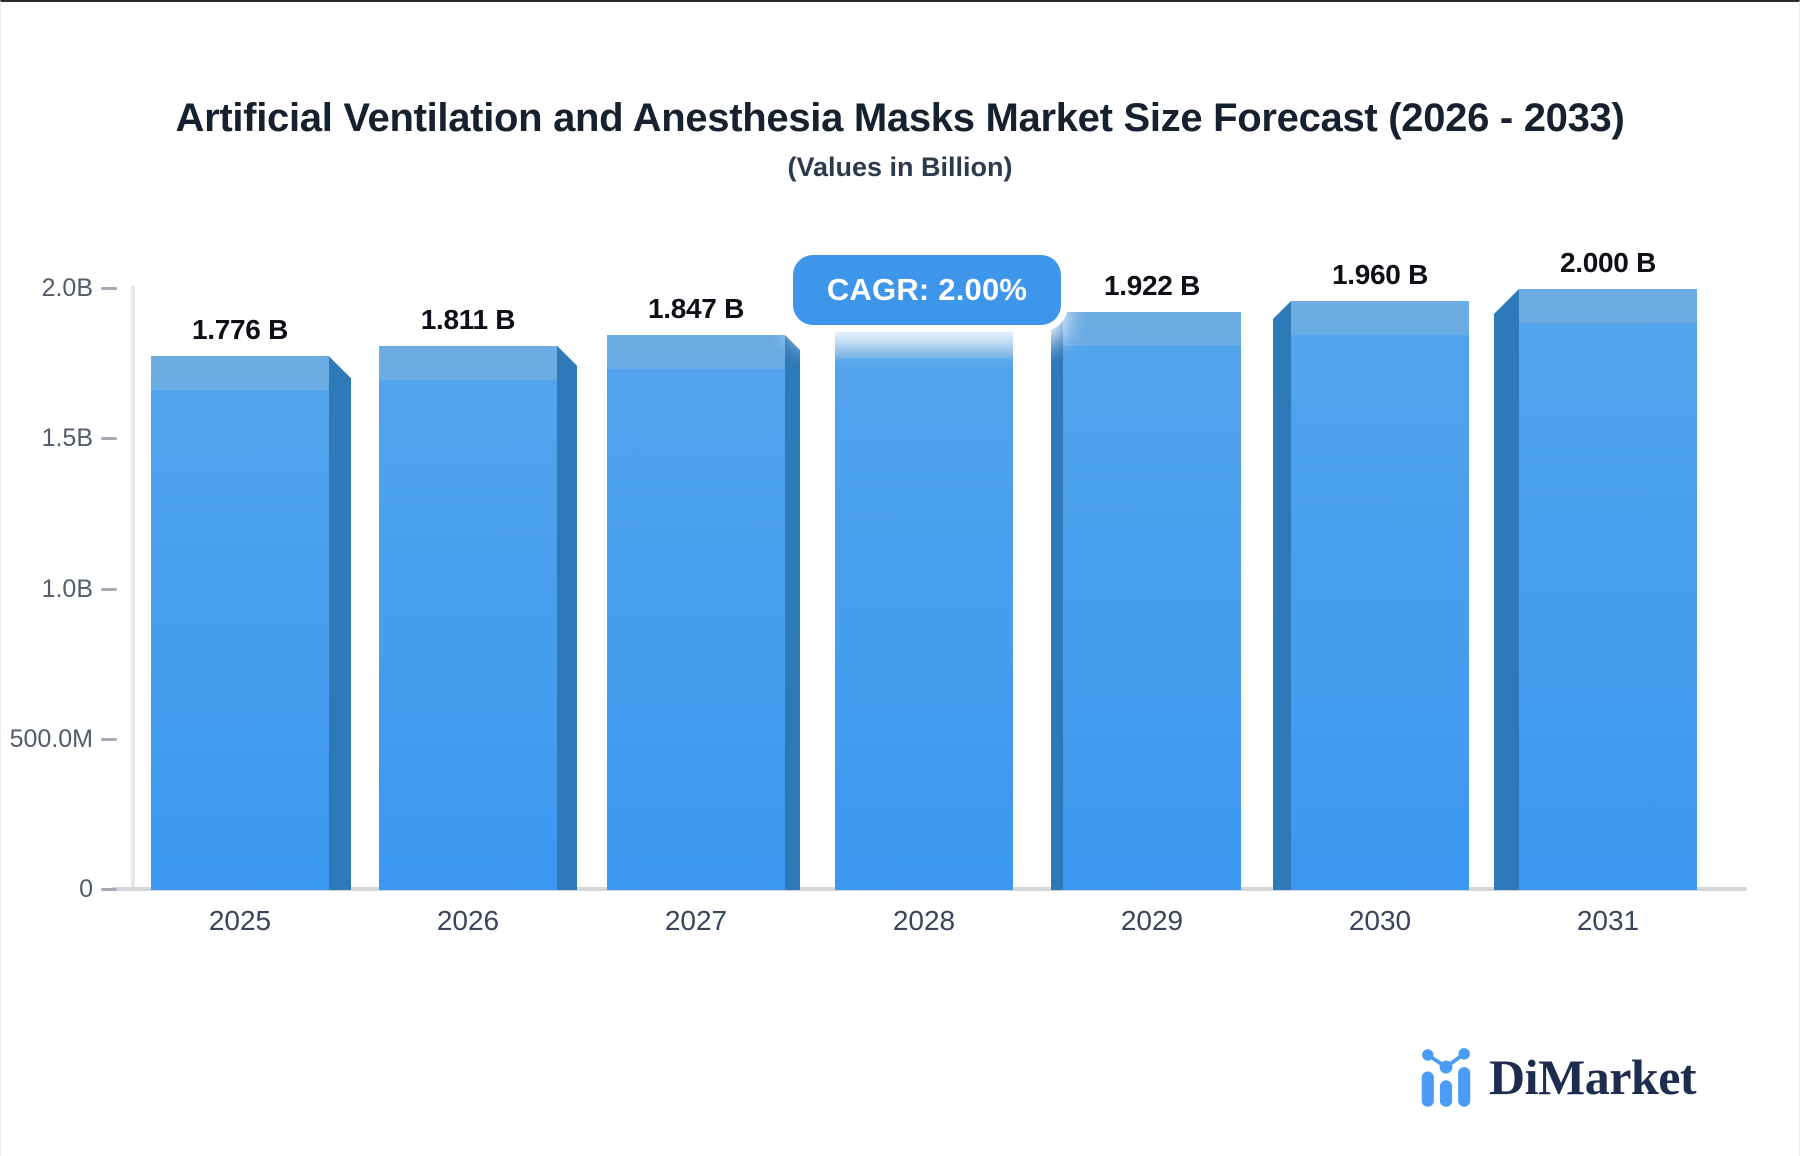 The image size is (1800, 1156). What do you see at coordinates (1152, 286) in the screenshot?
I see `bar-value-label: 1.922 B` at bounding box center [1152, 286].